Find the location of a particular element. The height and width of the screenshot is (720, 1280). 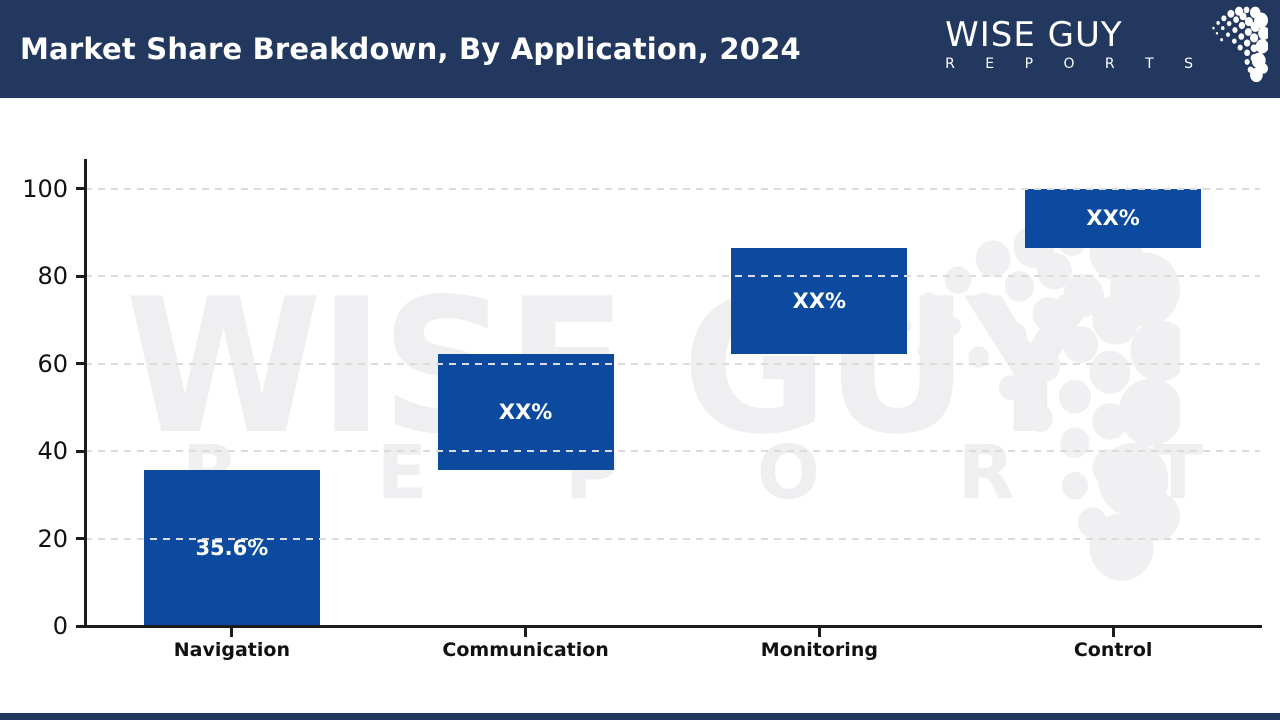

bar-navigation: 35.6% is located at coordinates (231, 548).